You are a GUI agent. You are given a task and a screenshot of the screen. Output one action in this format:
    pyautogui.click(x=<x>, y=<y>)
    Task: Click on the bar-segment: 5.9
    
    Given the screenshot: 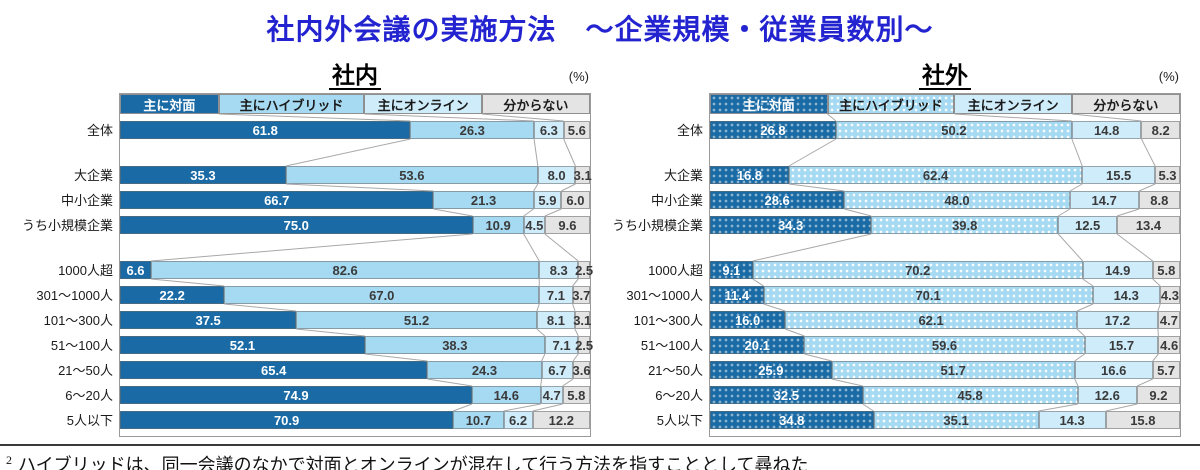 What is the action you would take?
    pyautogui.click(x=547, y=200)
    